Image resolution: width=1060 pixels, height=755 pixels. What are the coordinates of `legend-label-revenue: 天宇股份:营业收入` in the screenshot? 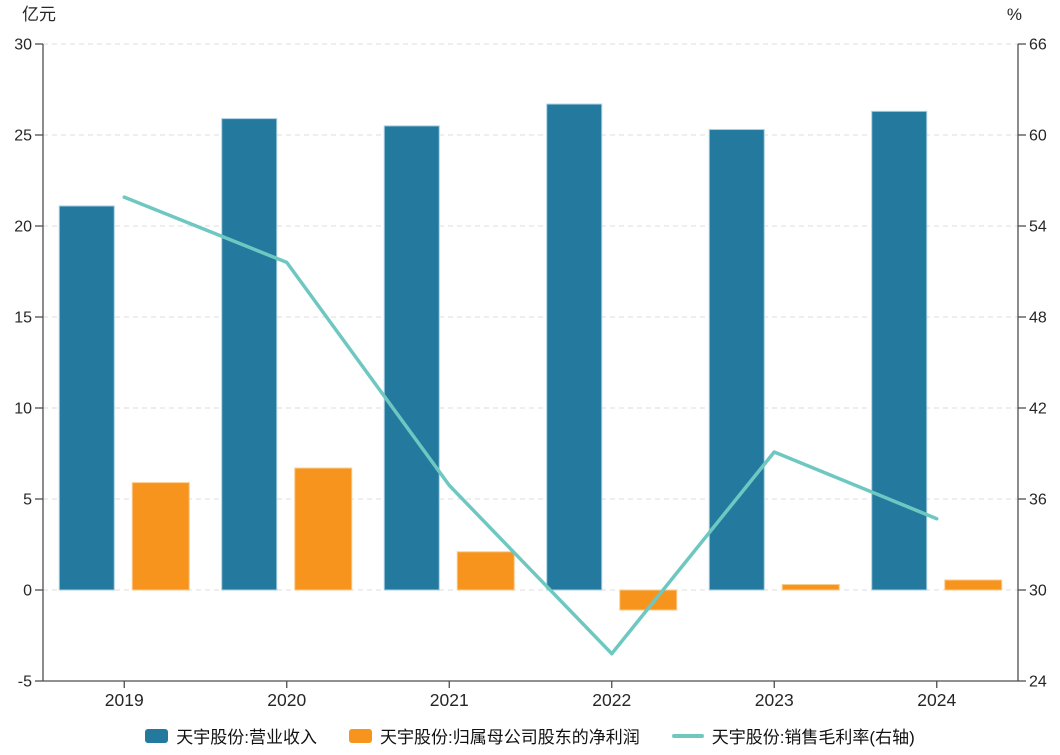 It's located at (246, 737).